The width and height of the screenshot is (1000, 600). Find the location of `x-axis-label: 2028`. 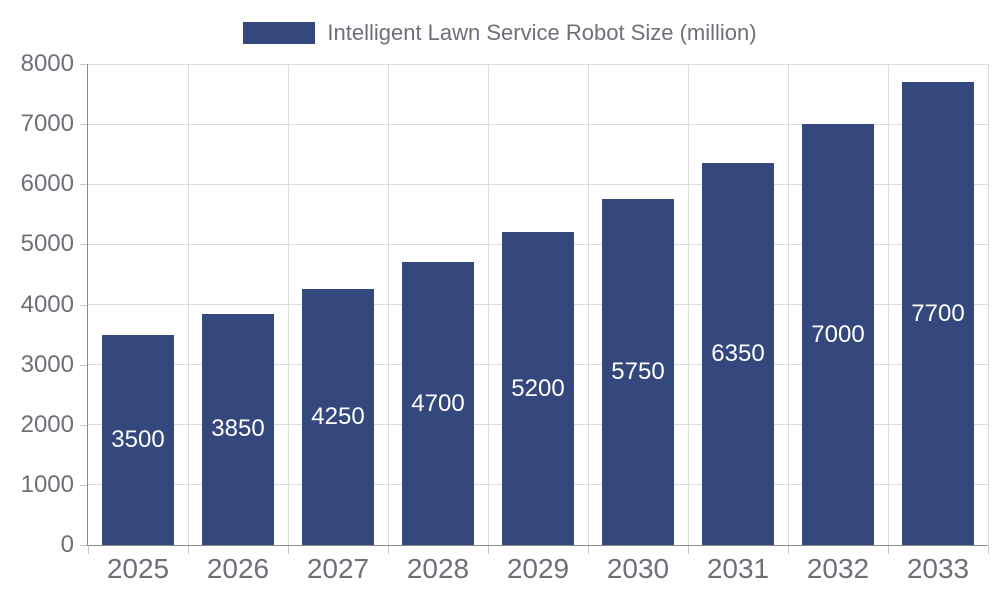

x-axis-label: 2028 is located at coordinates (438, 568).